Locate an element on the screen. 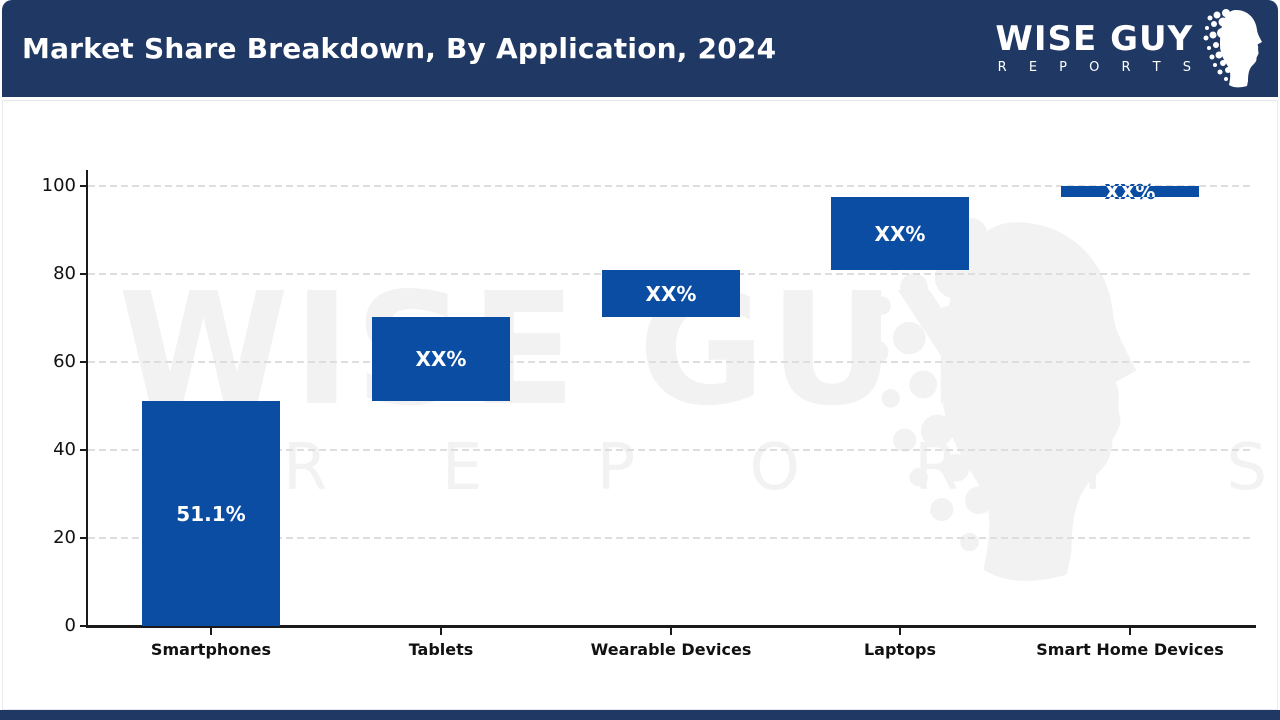  logo-wordmark: WISE GUY is located at coordinates (1094, 39).